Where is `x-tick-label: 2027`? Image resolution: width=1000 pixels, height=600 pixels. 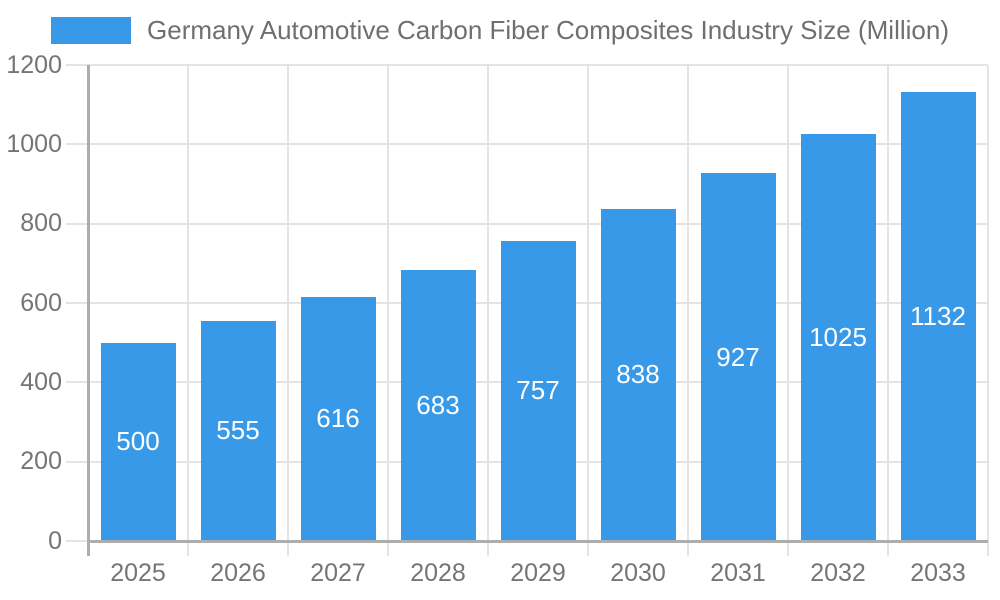 x-tick-label: 2027 is located at coordinates (338, 573).